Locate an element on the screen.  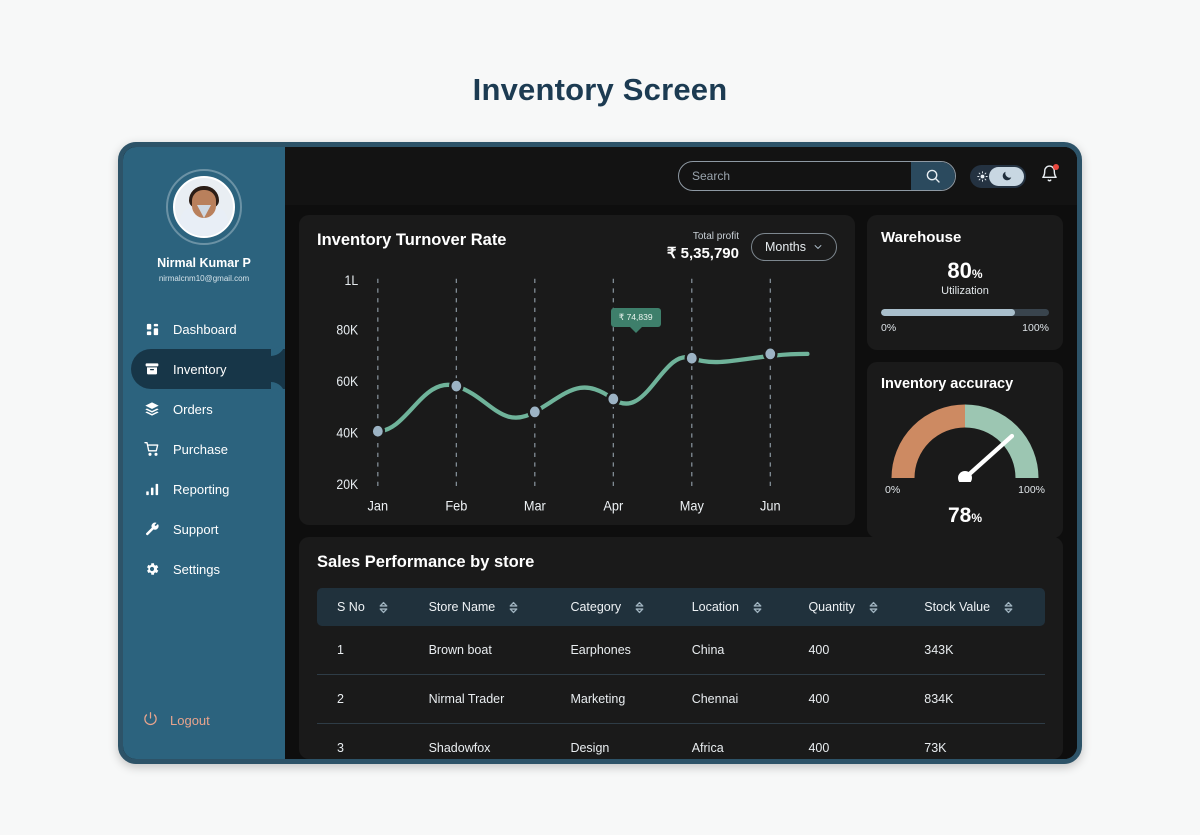
table-cell-location: Africa is located at coordinates (707, 748).